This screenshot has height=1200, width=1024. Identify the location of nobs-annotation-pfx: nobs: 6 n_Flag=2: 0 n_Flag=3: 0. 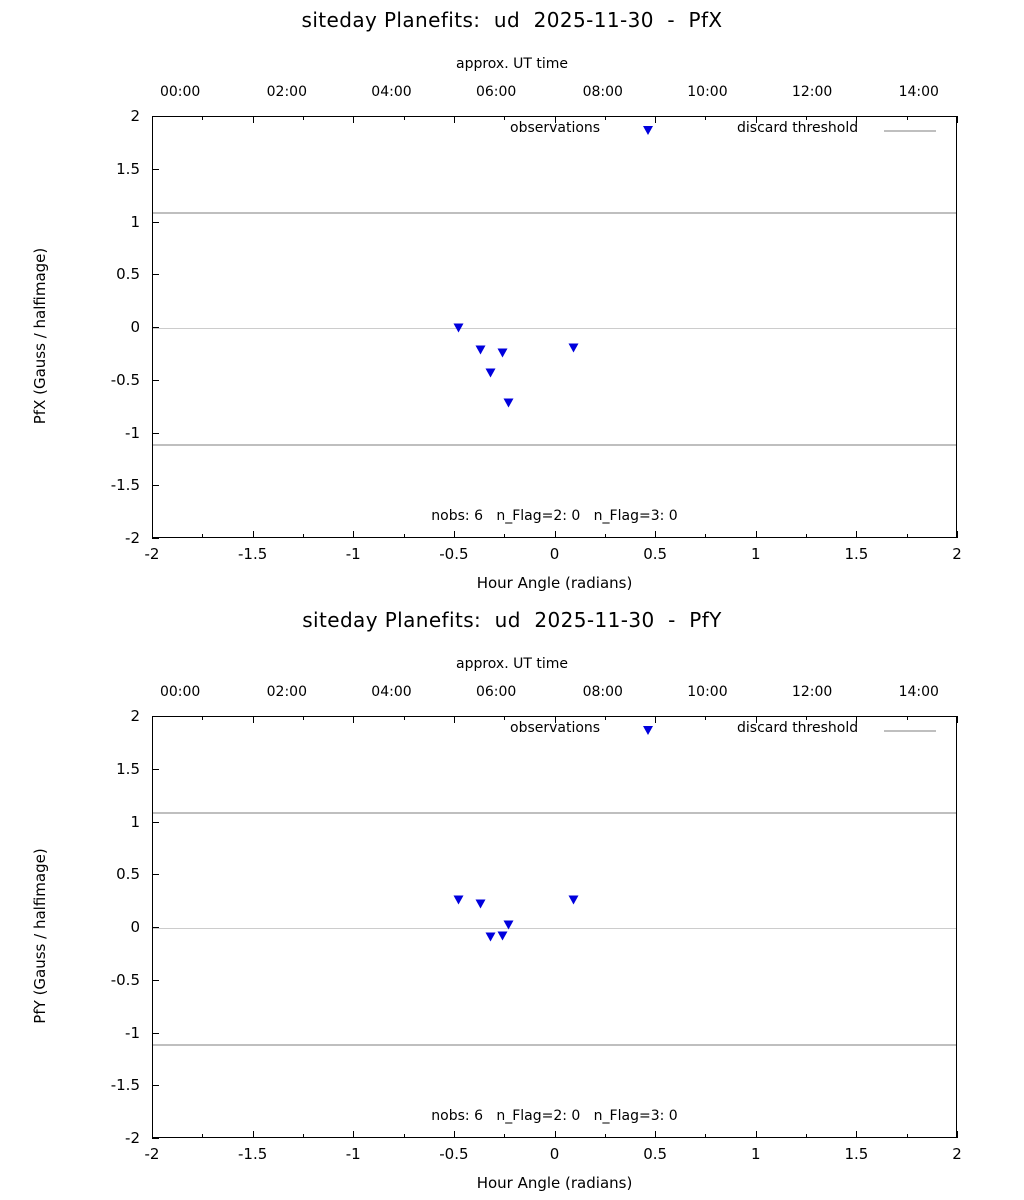
(554, 516).